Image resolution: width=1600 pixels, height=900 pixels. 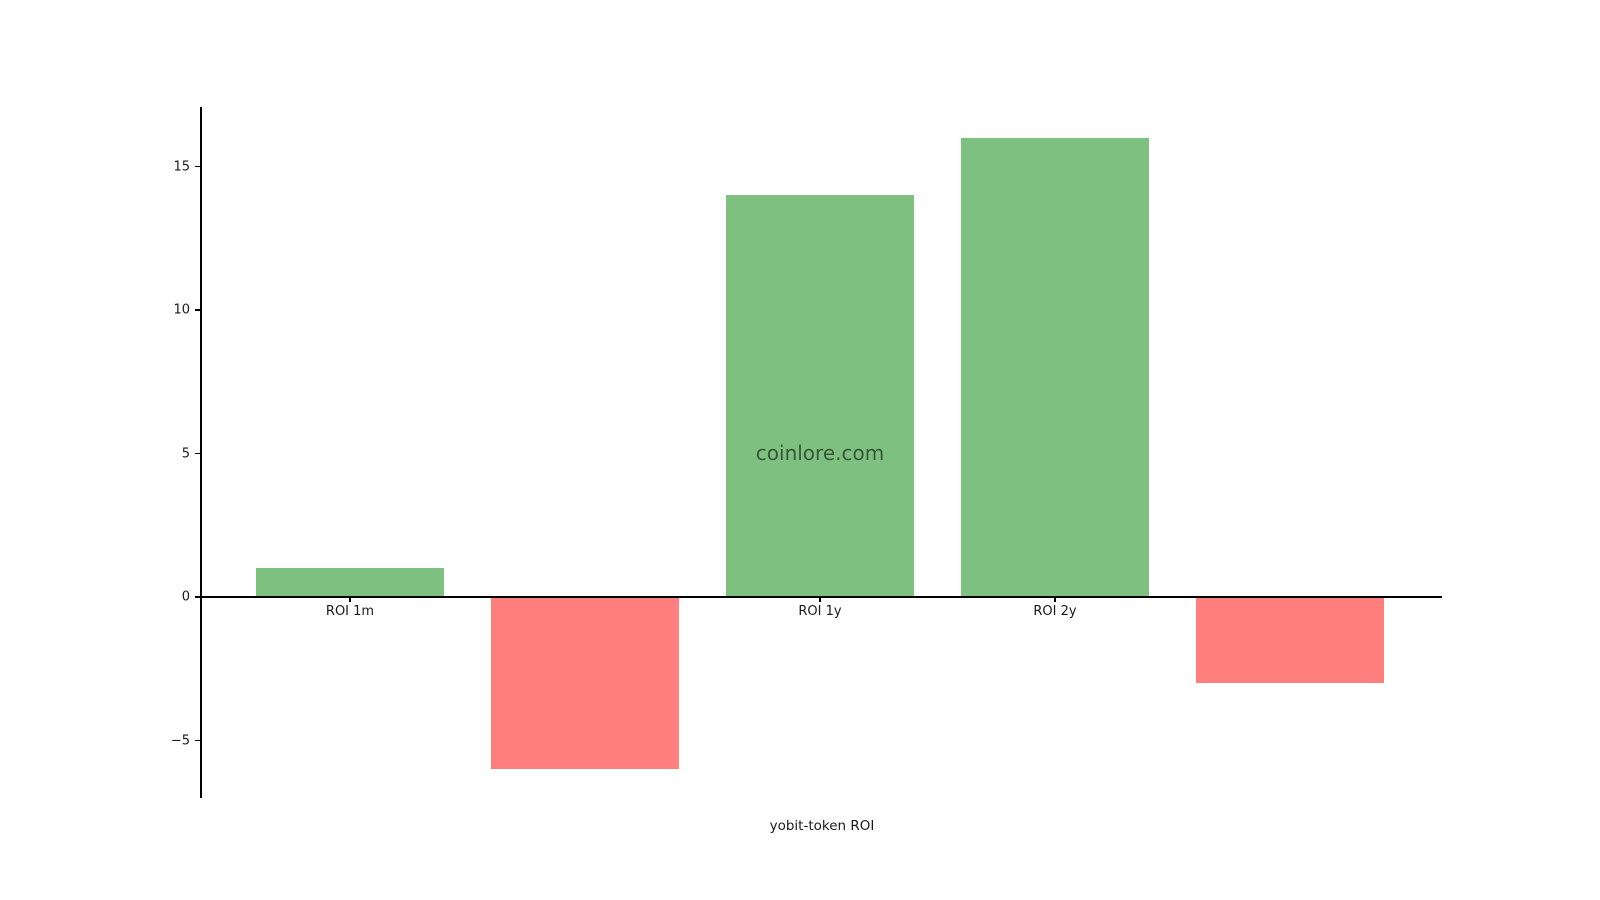 What do you see at coordinates (821, 597) in the screenshot?
I see `x-axis-zero-line` at bounding box center [821, 597].